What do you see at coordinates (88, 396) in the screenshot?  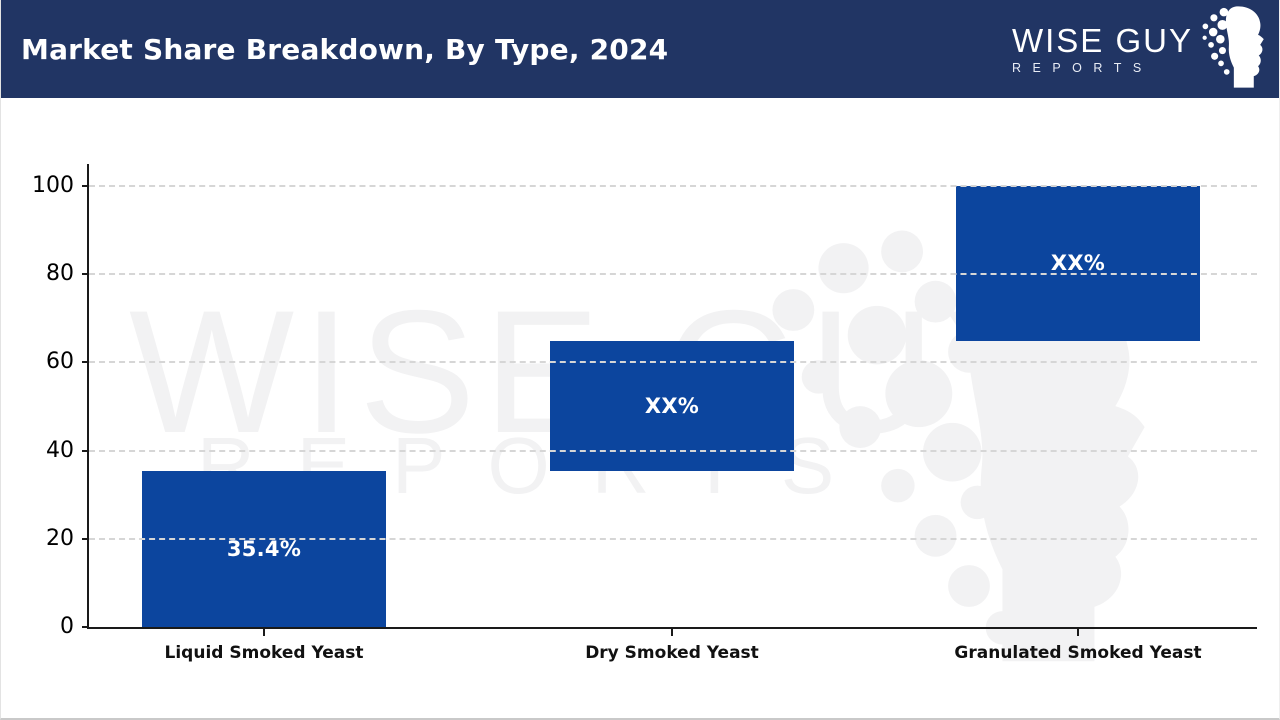 I see `y-axis-spine` at bounding box center [88, 396].